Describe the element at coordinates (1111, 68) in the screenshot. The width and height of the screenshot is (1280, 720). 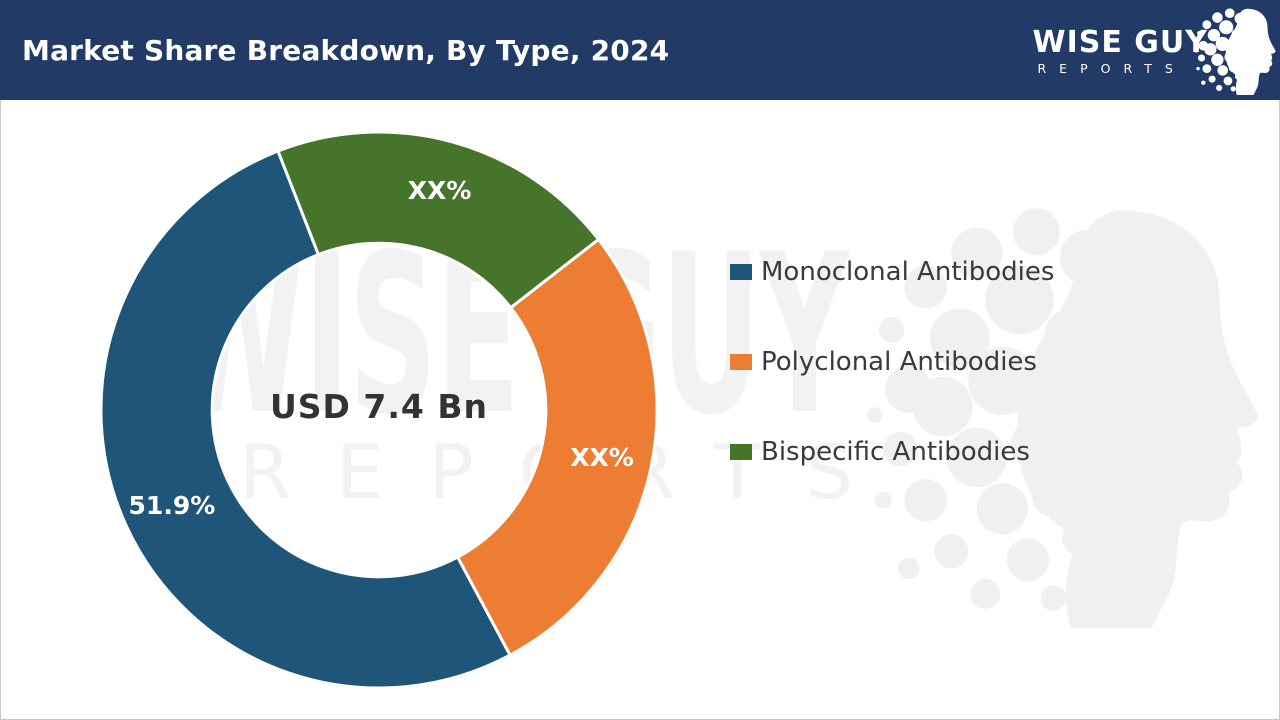
I see `logo-tagline: REPORTS` at that location.